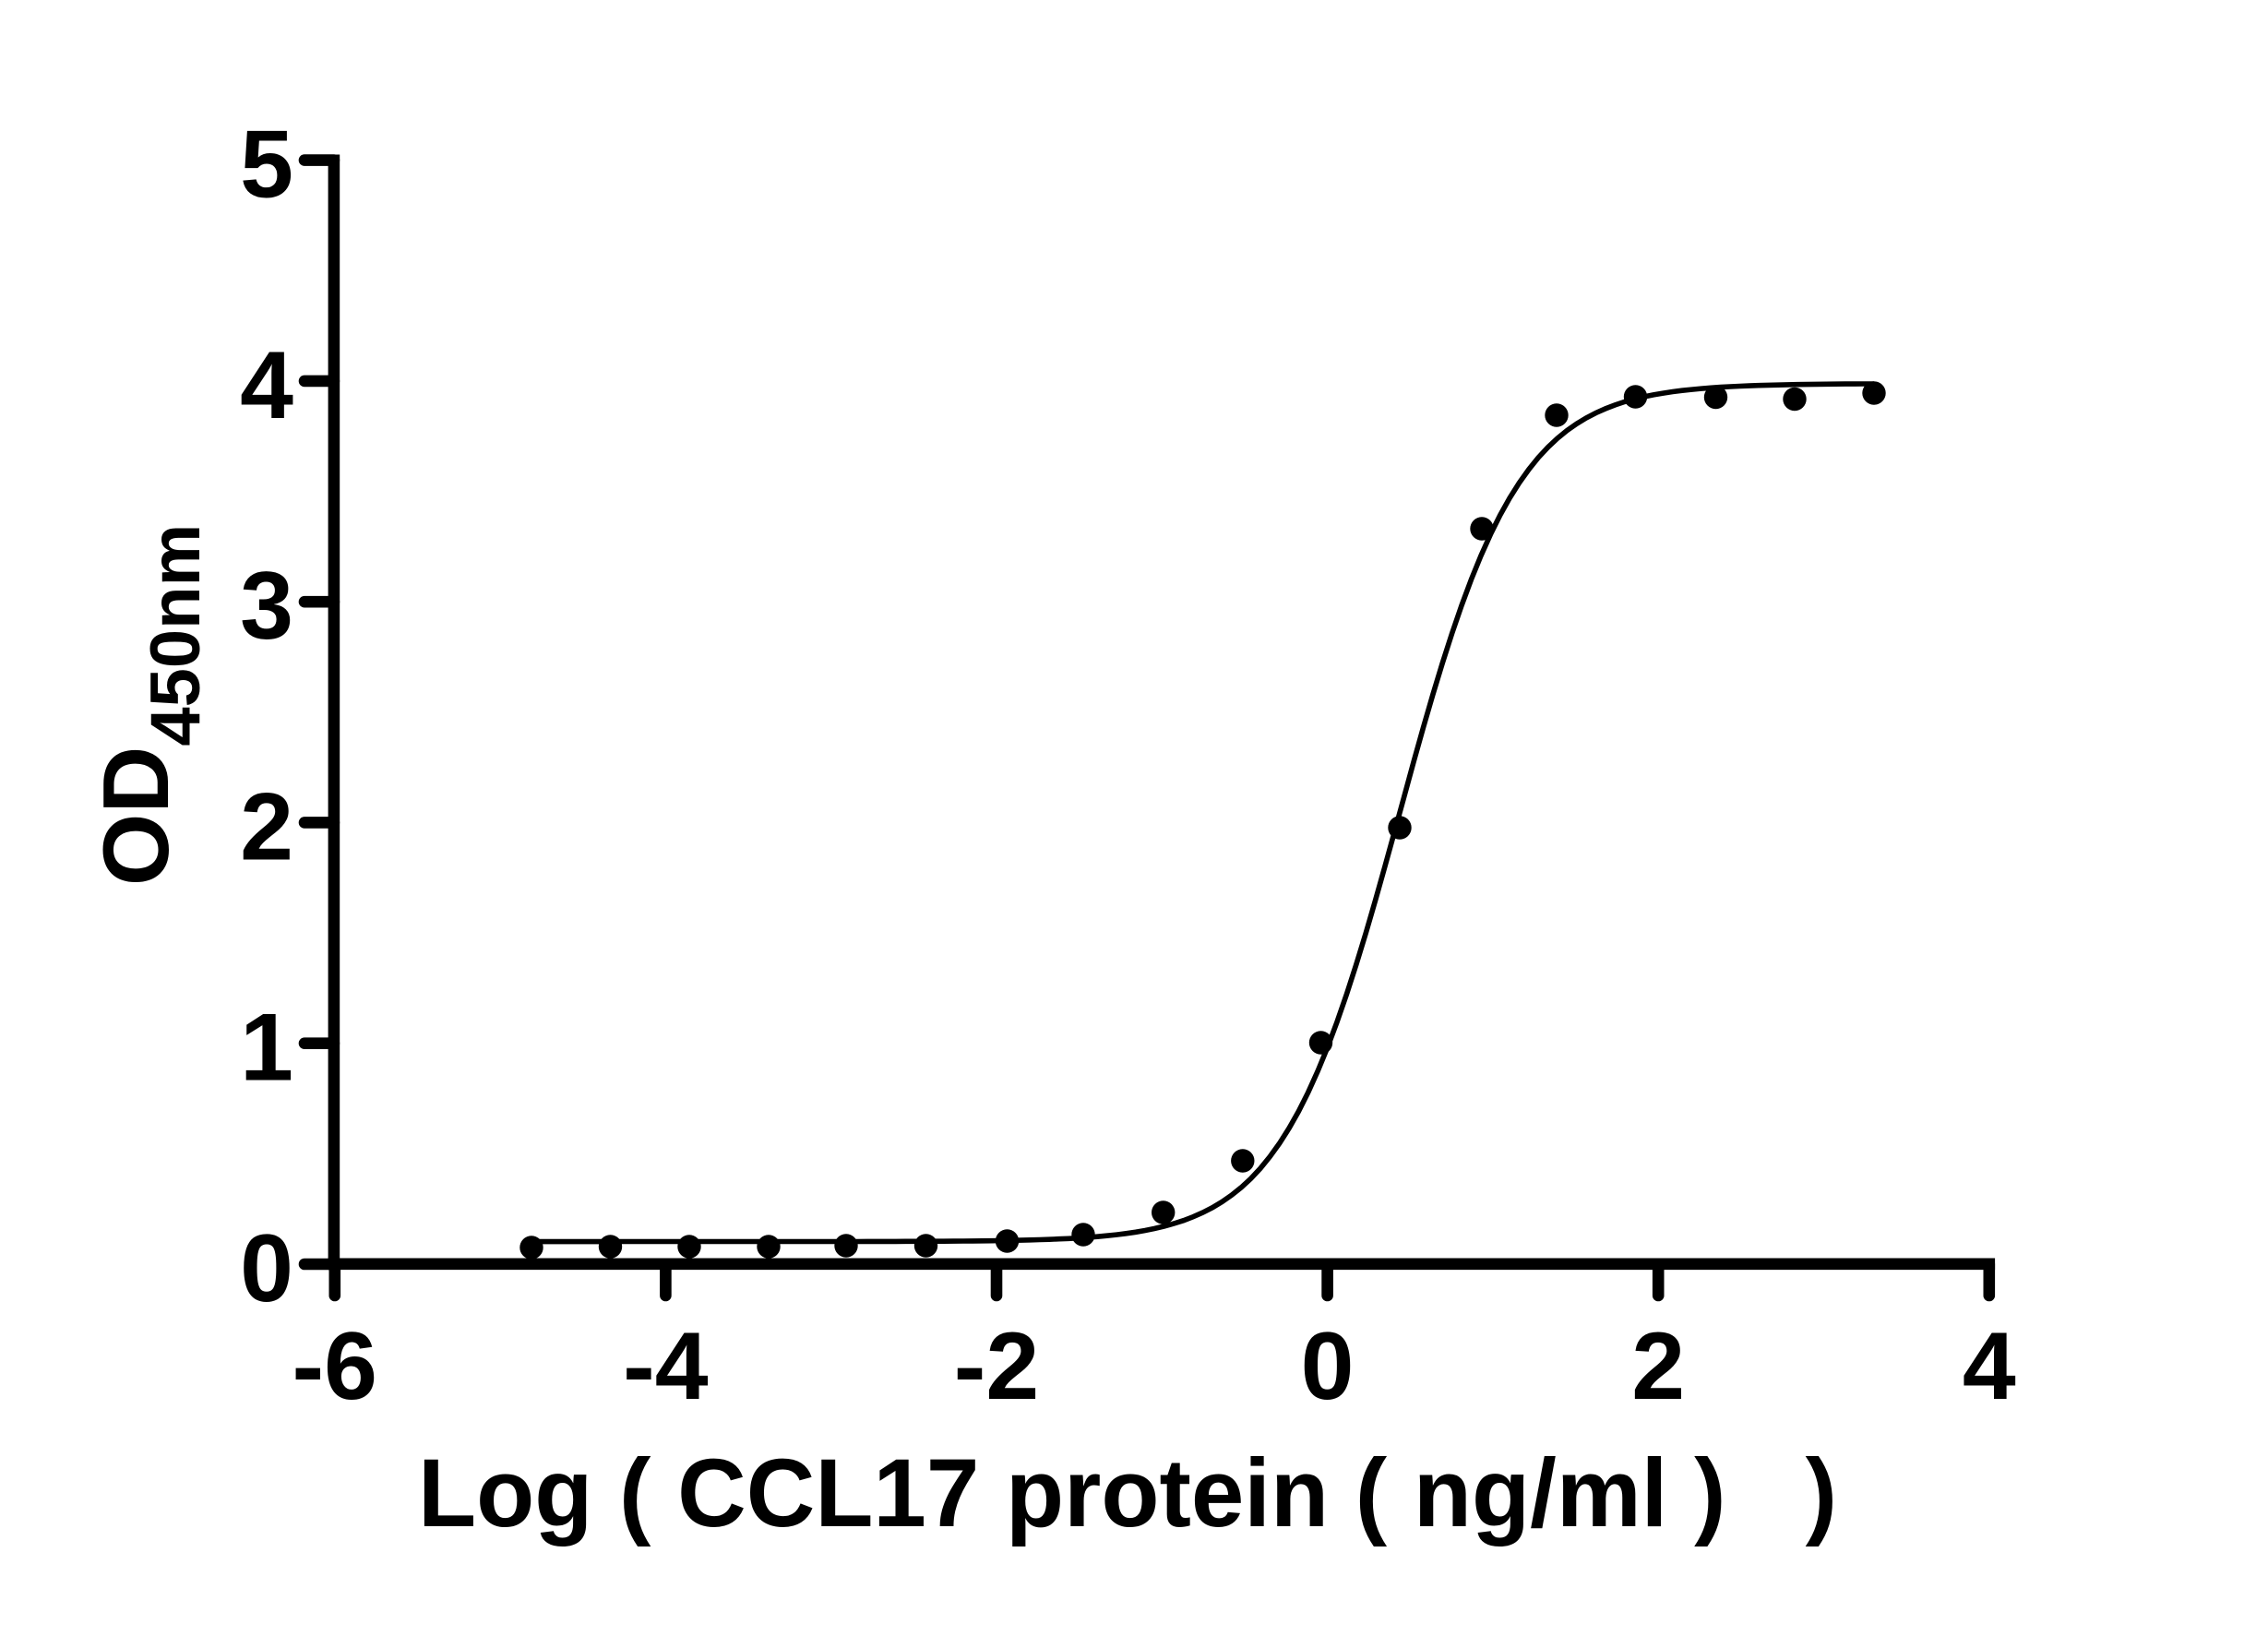  I want to click on svg-text: -4, so click(666, 1366).